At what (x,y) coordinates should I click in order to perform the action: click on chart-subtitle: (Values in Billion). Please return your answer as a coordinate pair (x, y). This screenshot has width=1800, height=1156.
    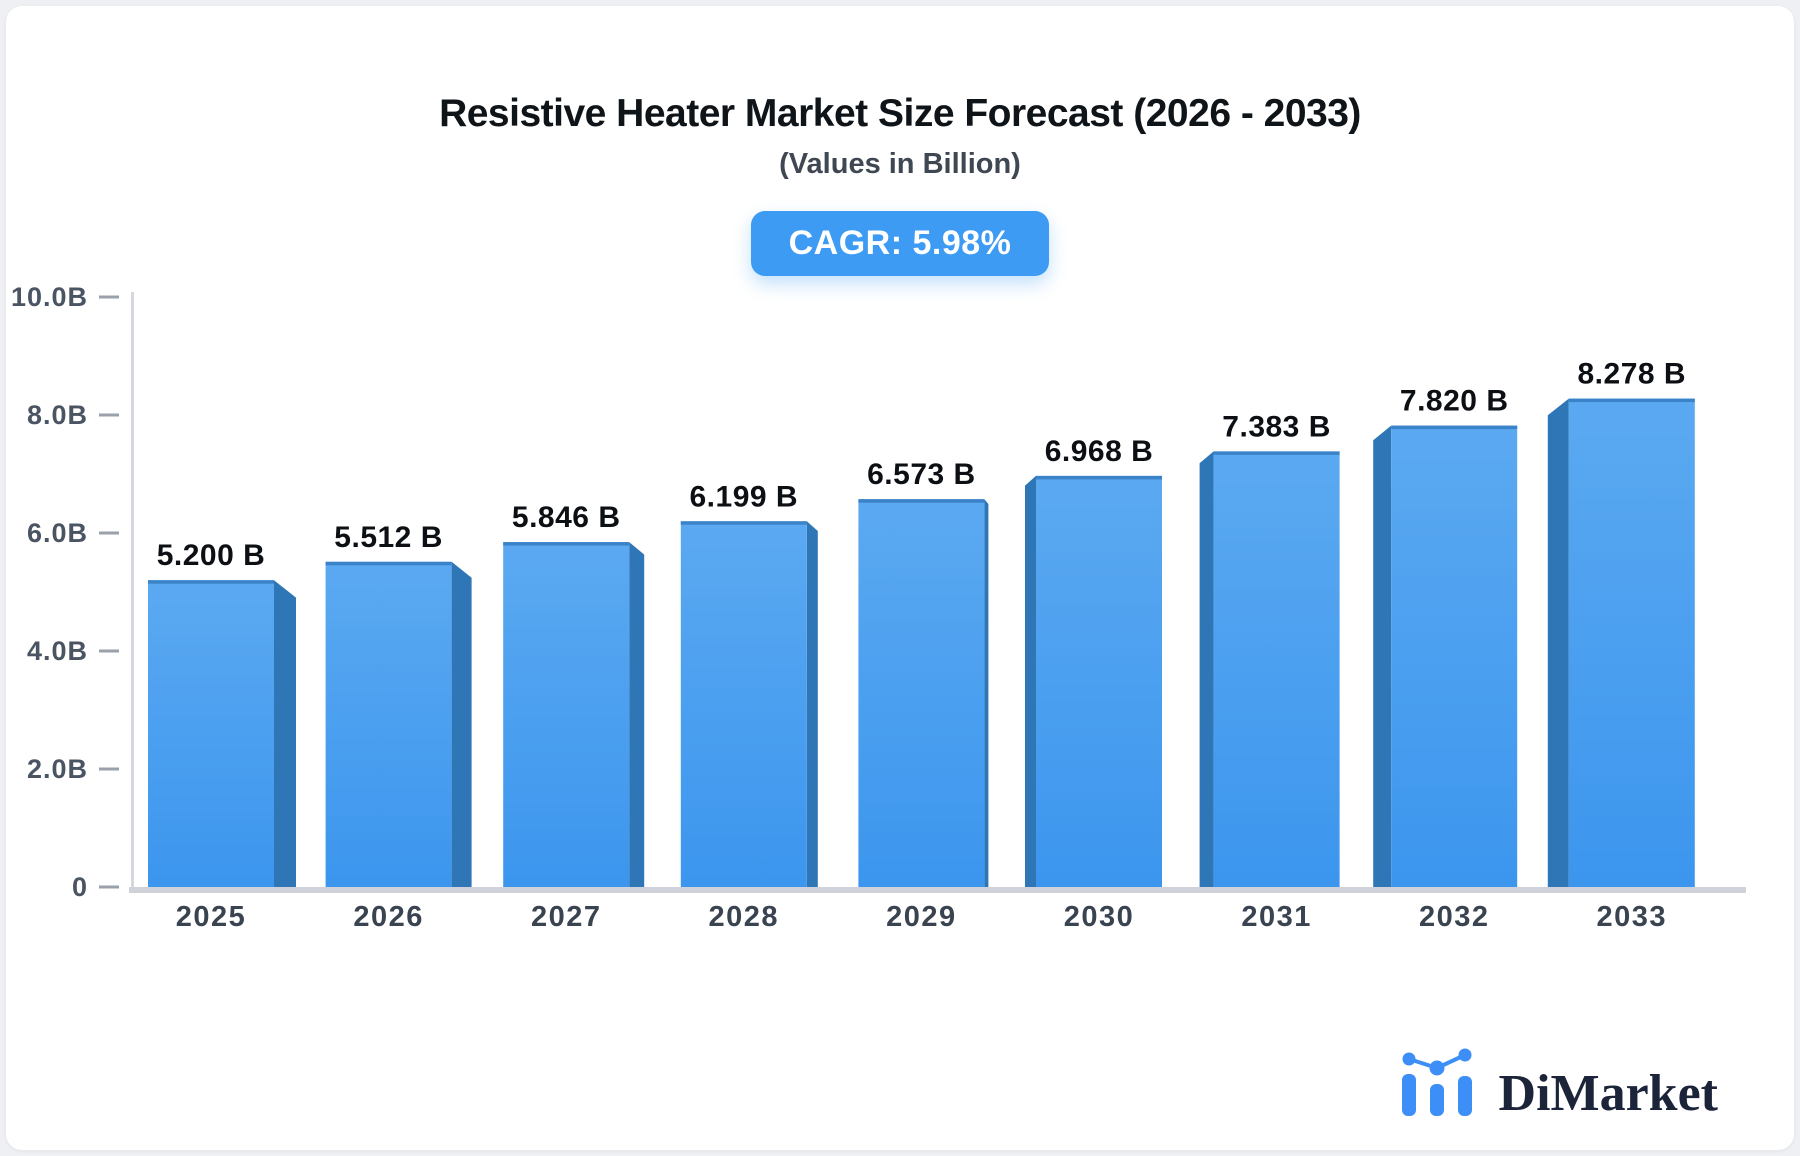
    Looking at the image, I should click on (900, 164).